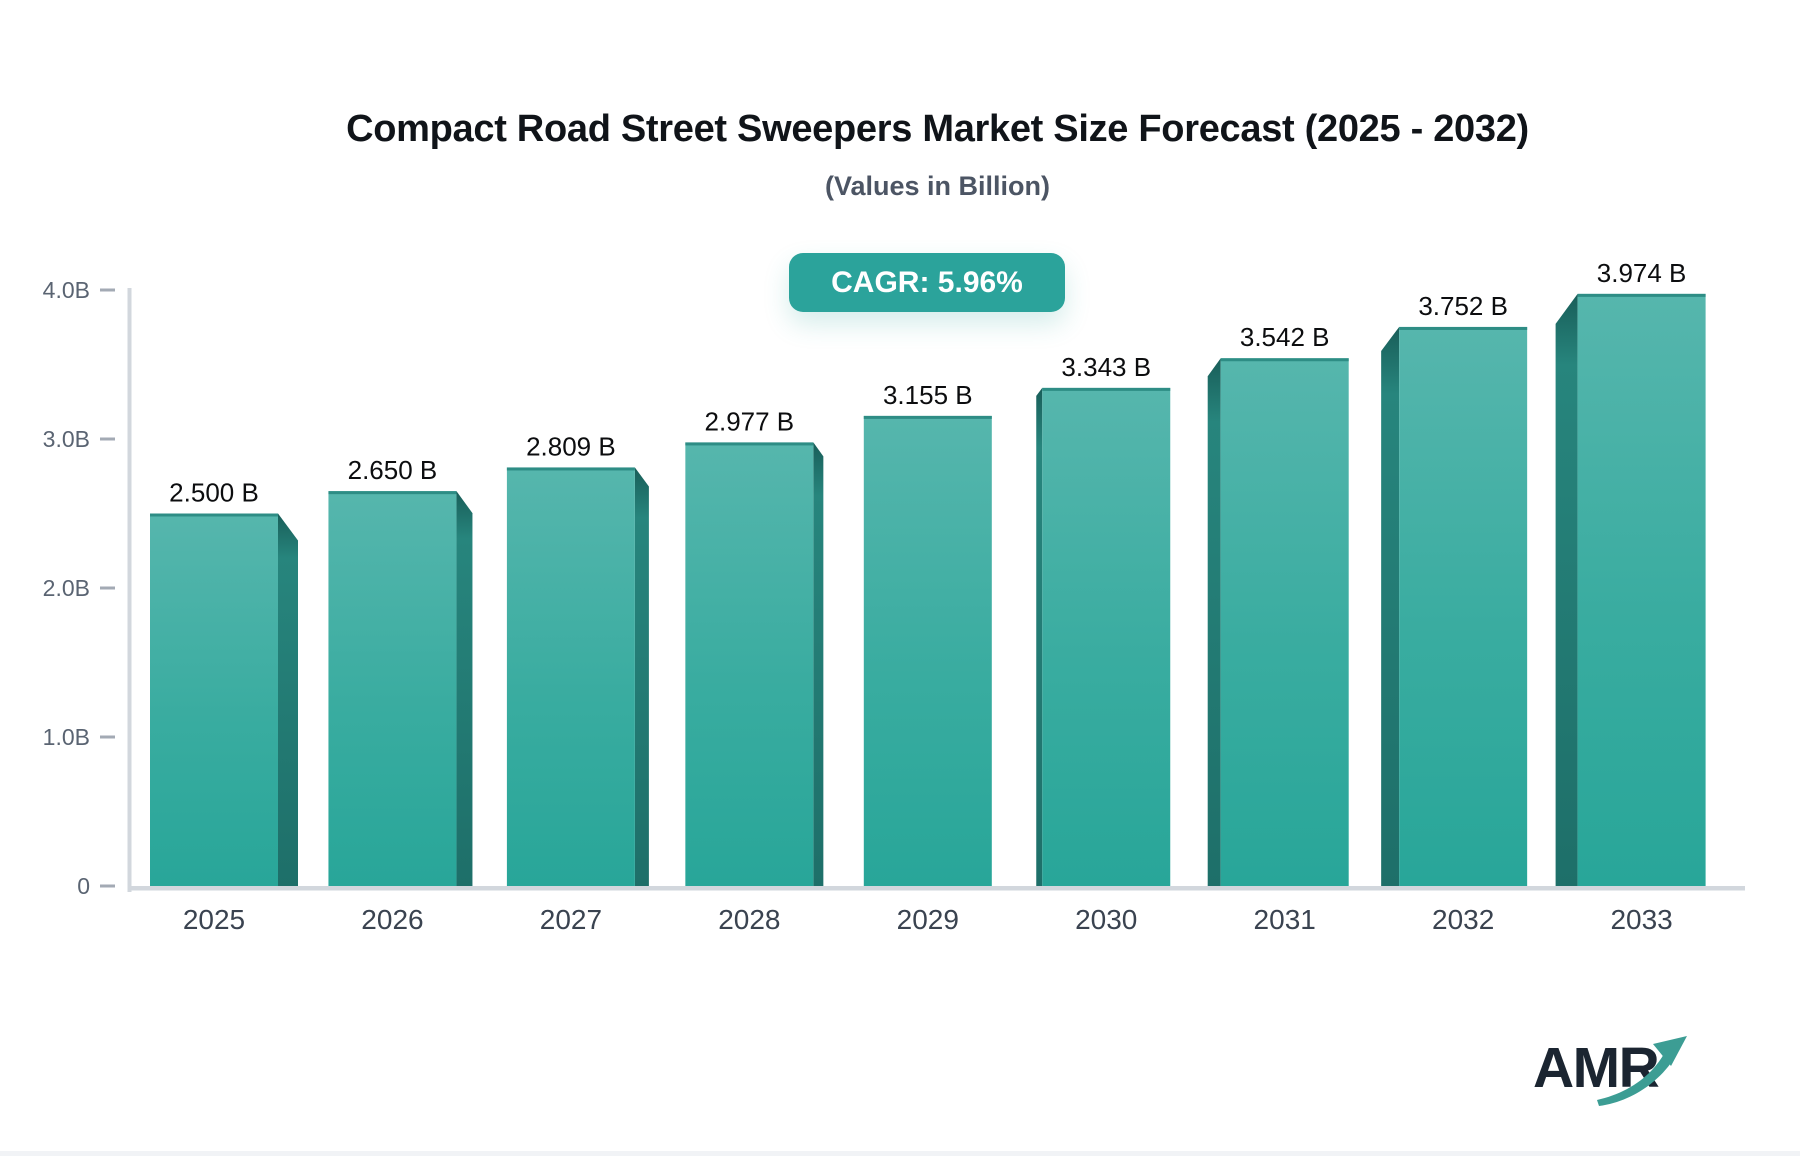 This screenshot has height=1156, width=1800. I want to click on x-tick-label-2027: 2027, so click(571, 919).